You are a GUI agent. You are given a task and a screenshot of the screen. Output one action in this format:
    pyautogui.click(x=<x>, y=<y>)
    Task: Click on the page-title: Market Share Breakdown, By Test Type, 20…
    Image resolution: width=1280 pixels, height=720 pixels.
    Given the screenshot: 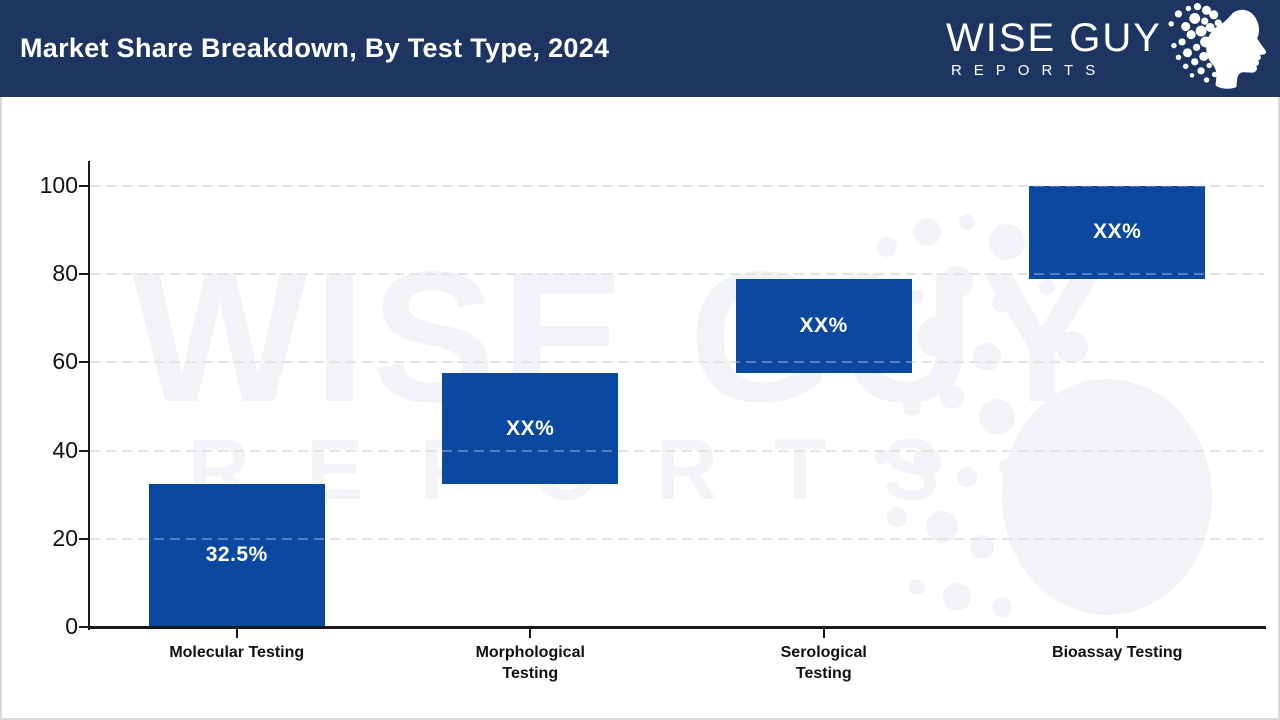 What is the action you would take?
    pyautogui.click(x=315, y=48)
    